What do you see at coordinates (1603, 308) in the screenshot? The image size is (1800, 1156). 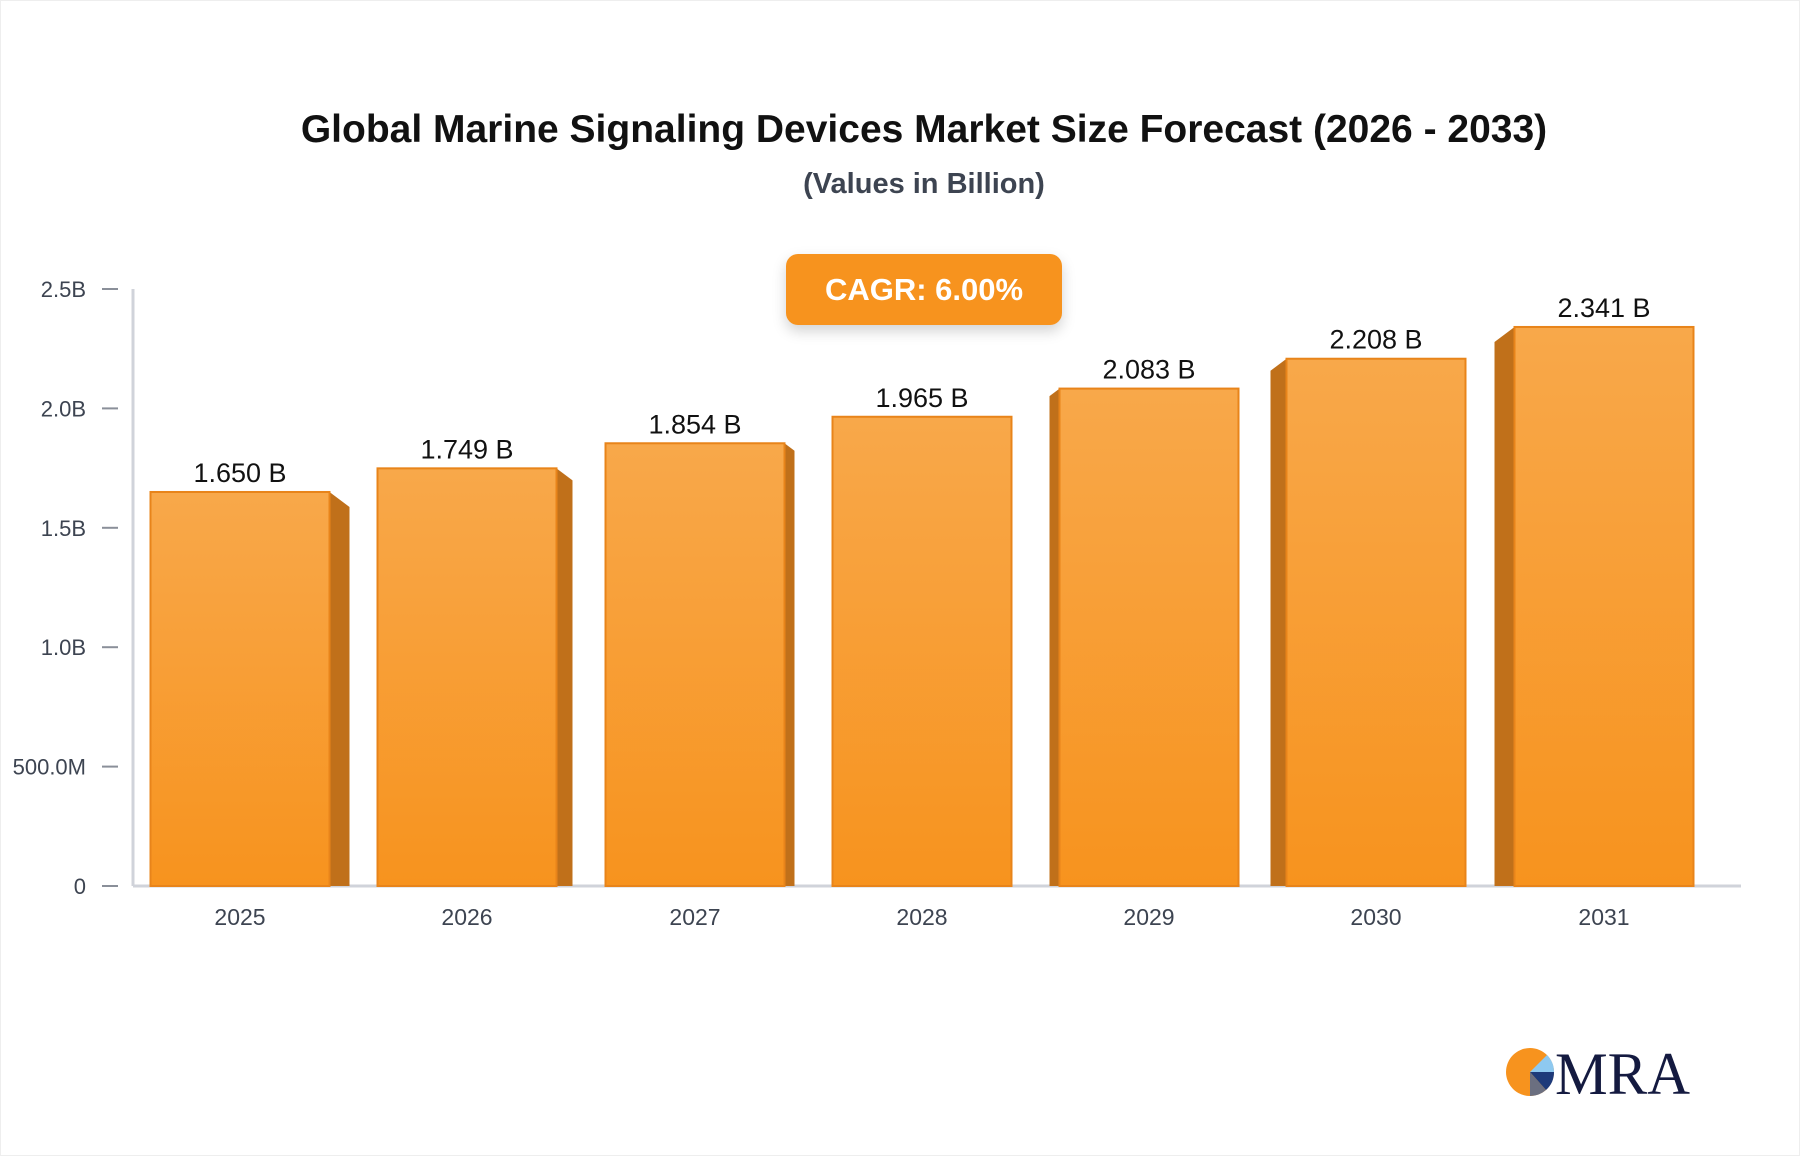 I see `bar-value-label: 2.341 B` at bounding box center [1603, 308].